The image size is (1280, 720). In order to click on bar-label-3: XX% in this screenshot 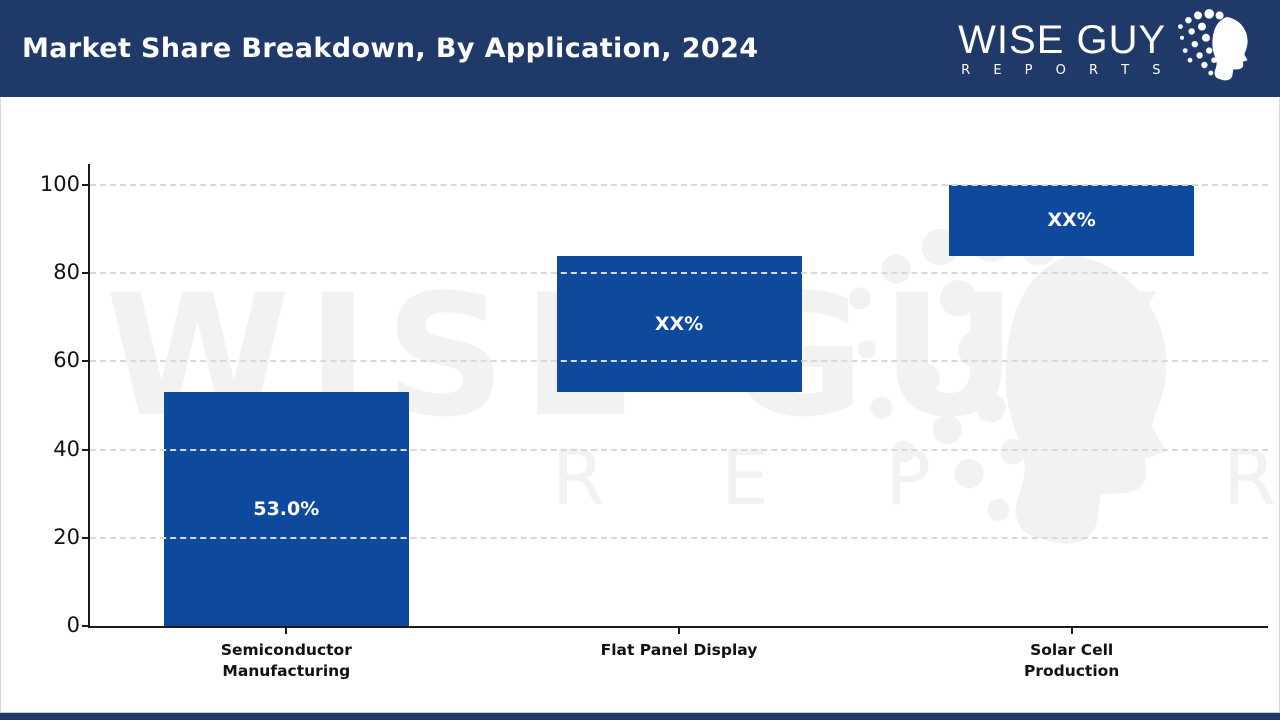, I will do `click(1071, 220)`.